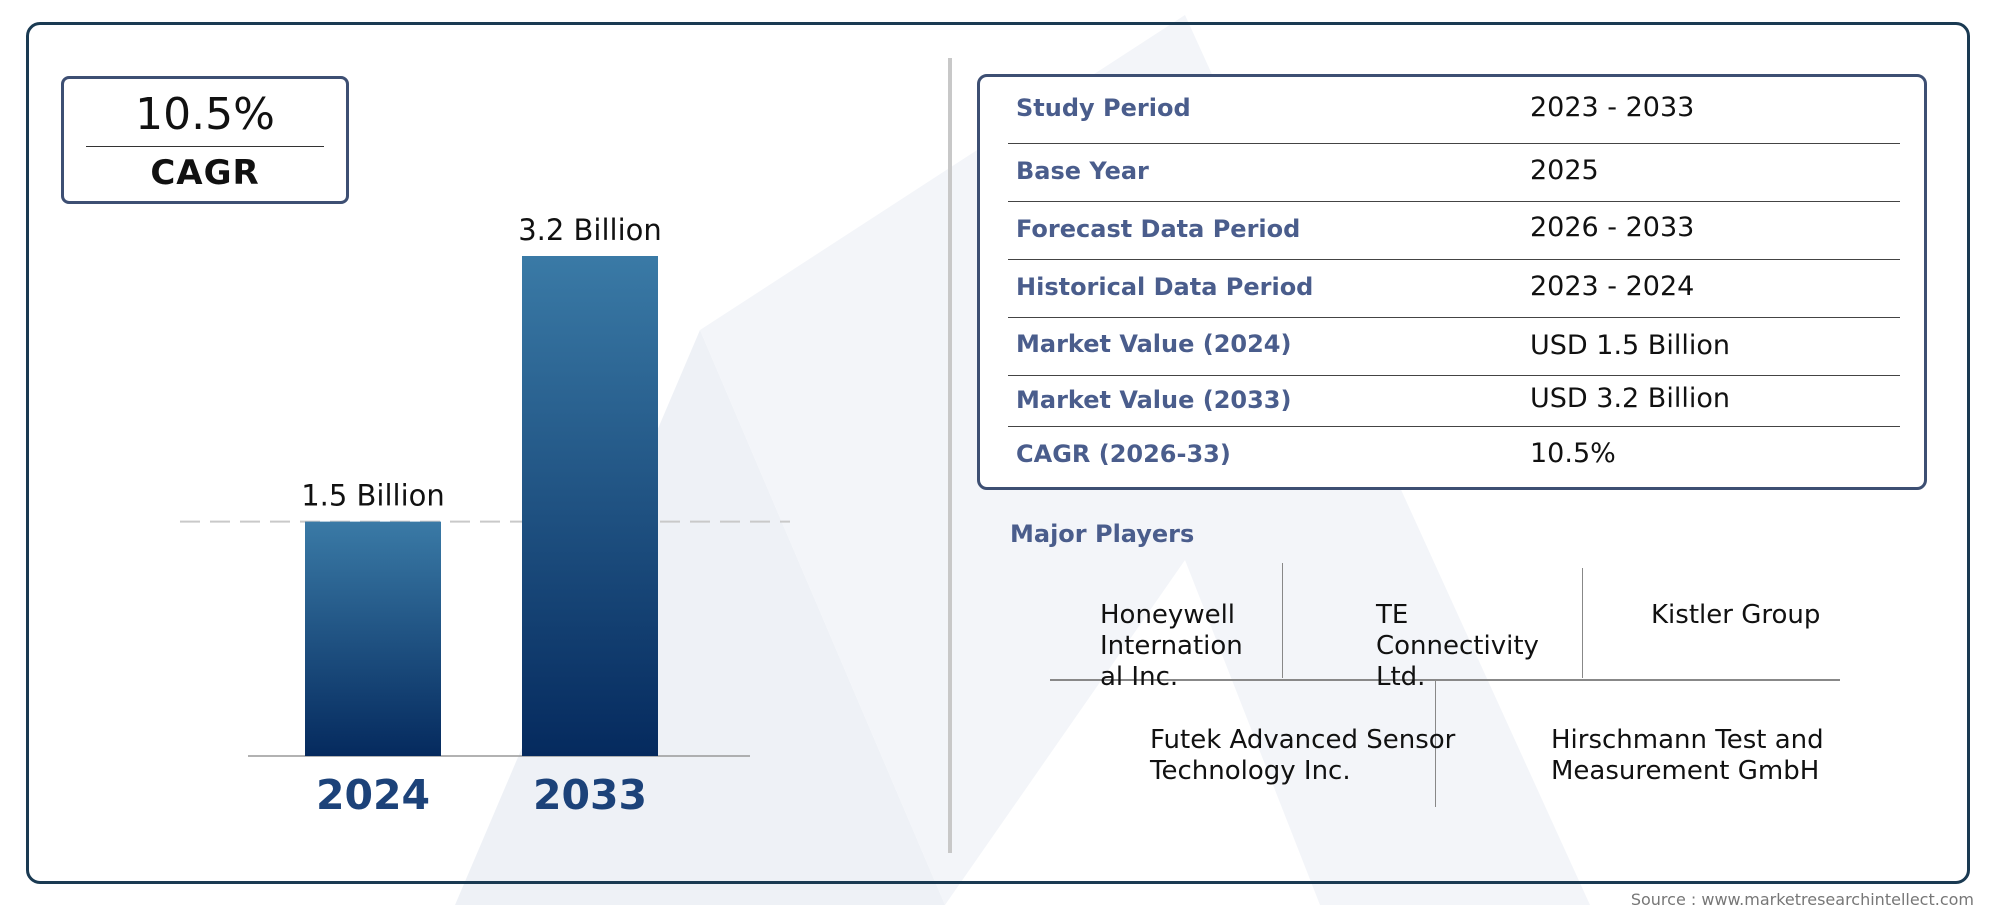  I want to click on info-value: 2025, so click(1564, 170).